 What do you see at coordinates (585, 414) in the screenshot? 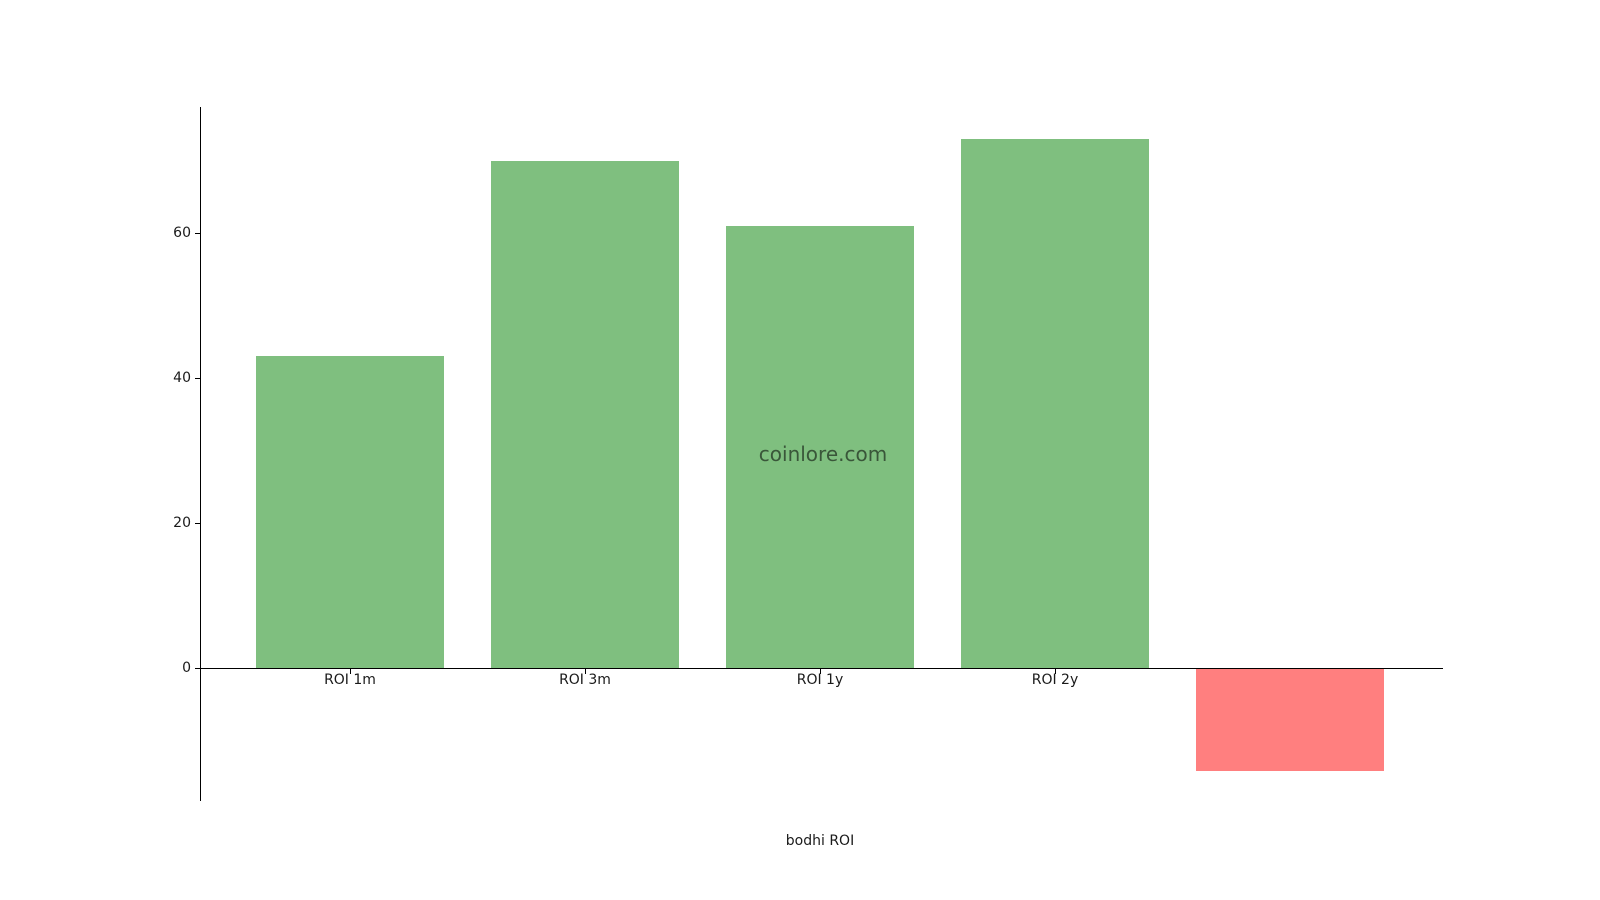
I see `bar-roi-3m` at bounding box center [585, 414].